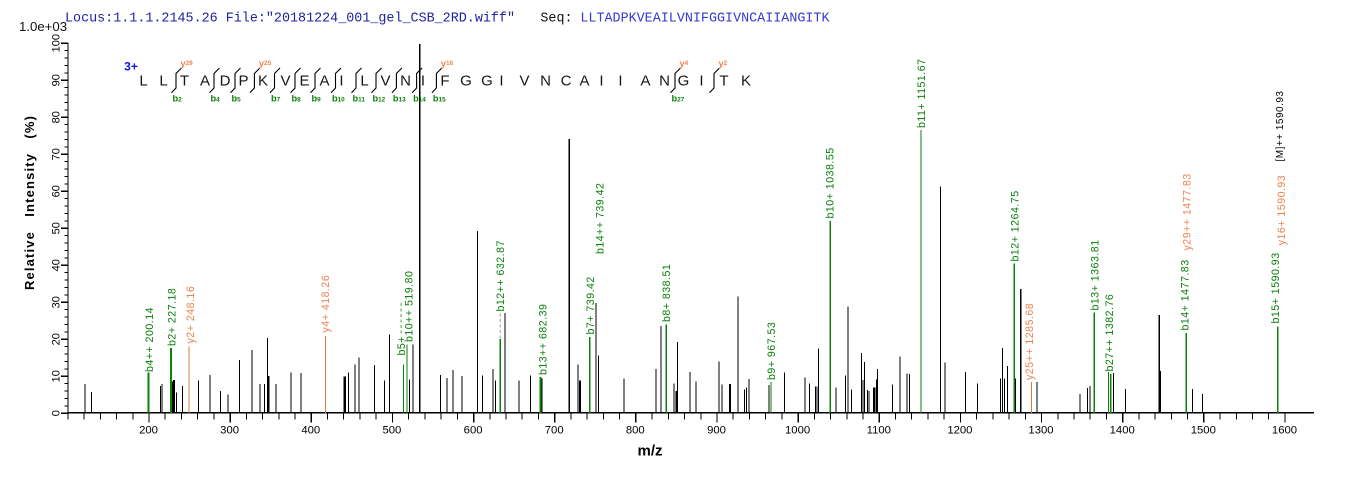  What do you see at coordinates (635, 430) in the screenshot?
I see `svg-text: 800` at bounding box center [635, 430].